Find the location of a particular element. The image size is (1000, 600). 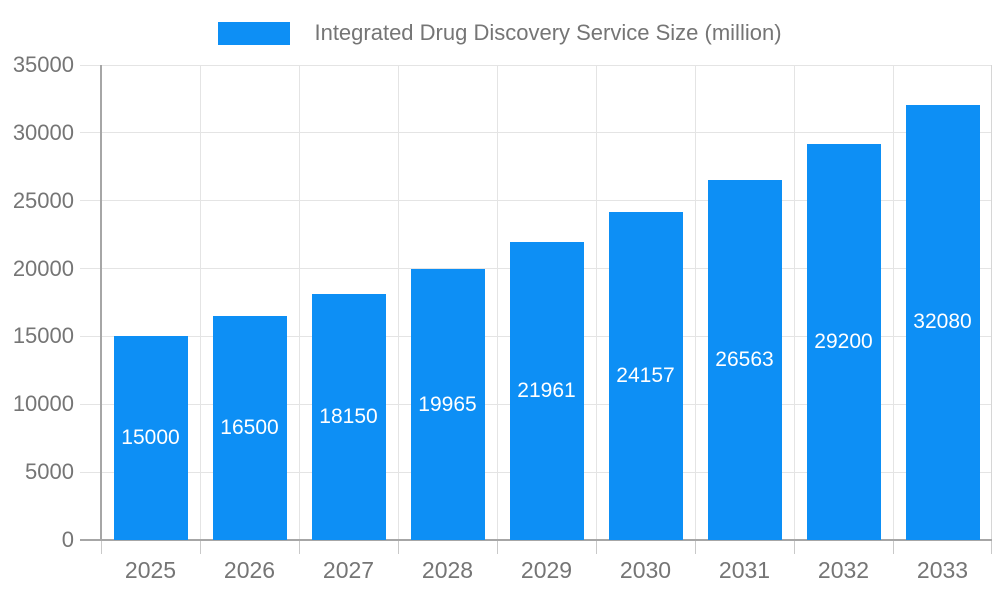

x-axis-tick-label: 2027 is located at coordinates (348, 570).